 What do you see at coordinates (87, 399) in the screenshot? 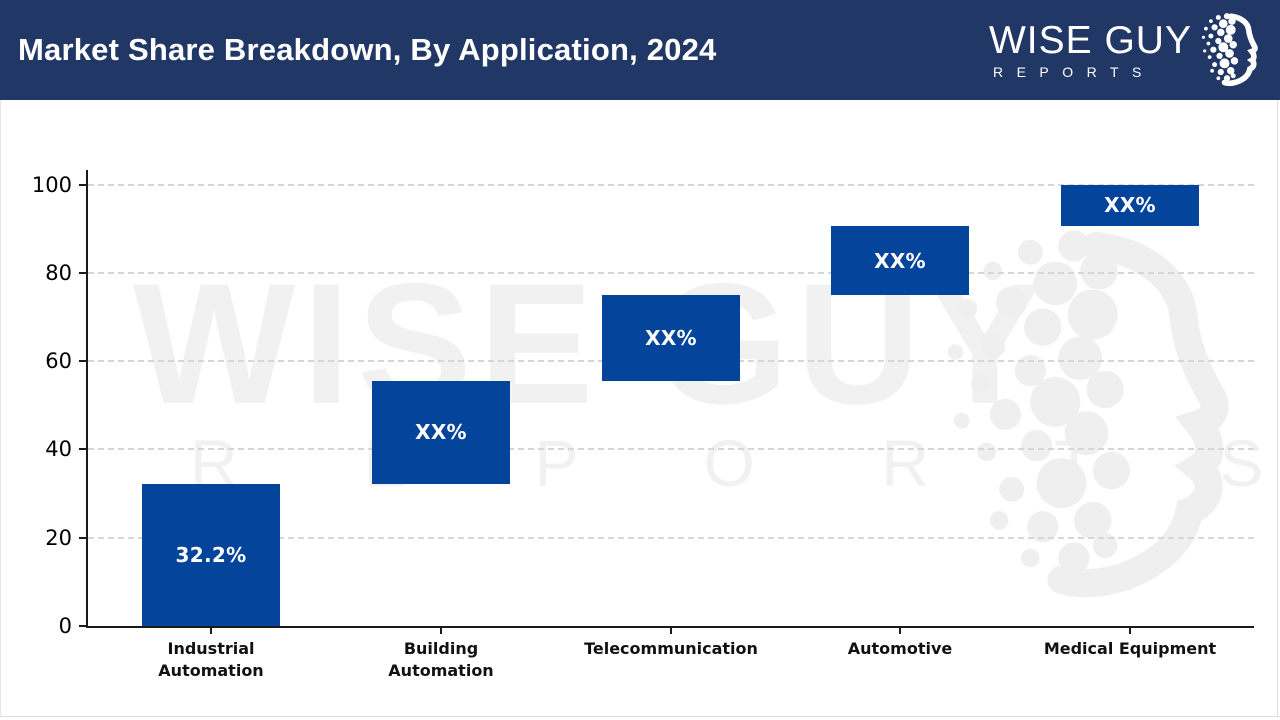
I see `y-axis` at bounding box center [87, 399].